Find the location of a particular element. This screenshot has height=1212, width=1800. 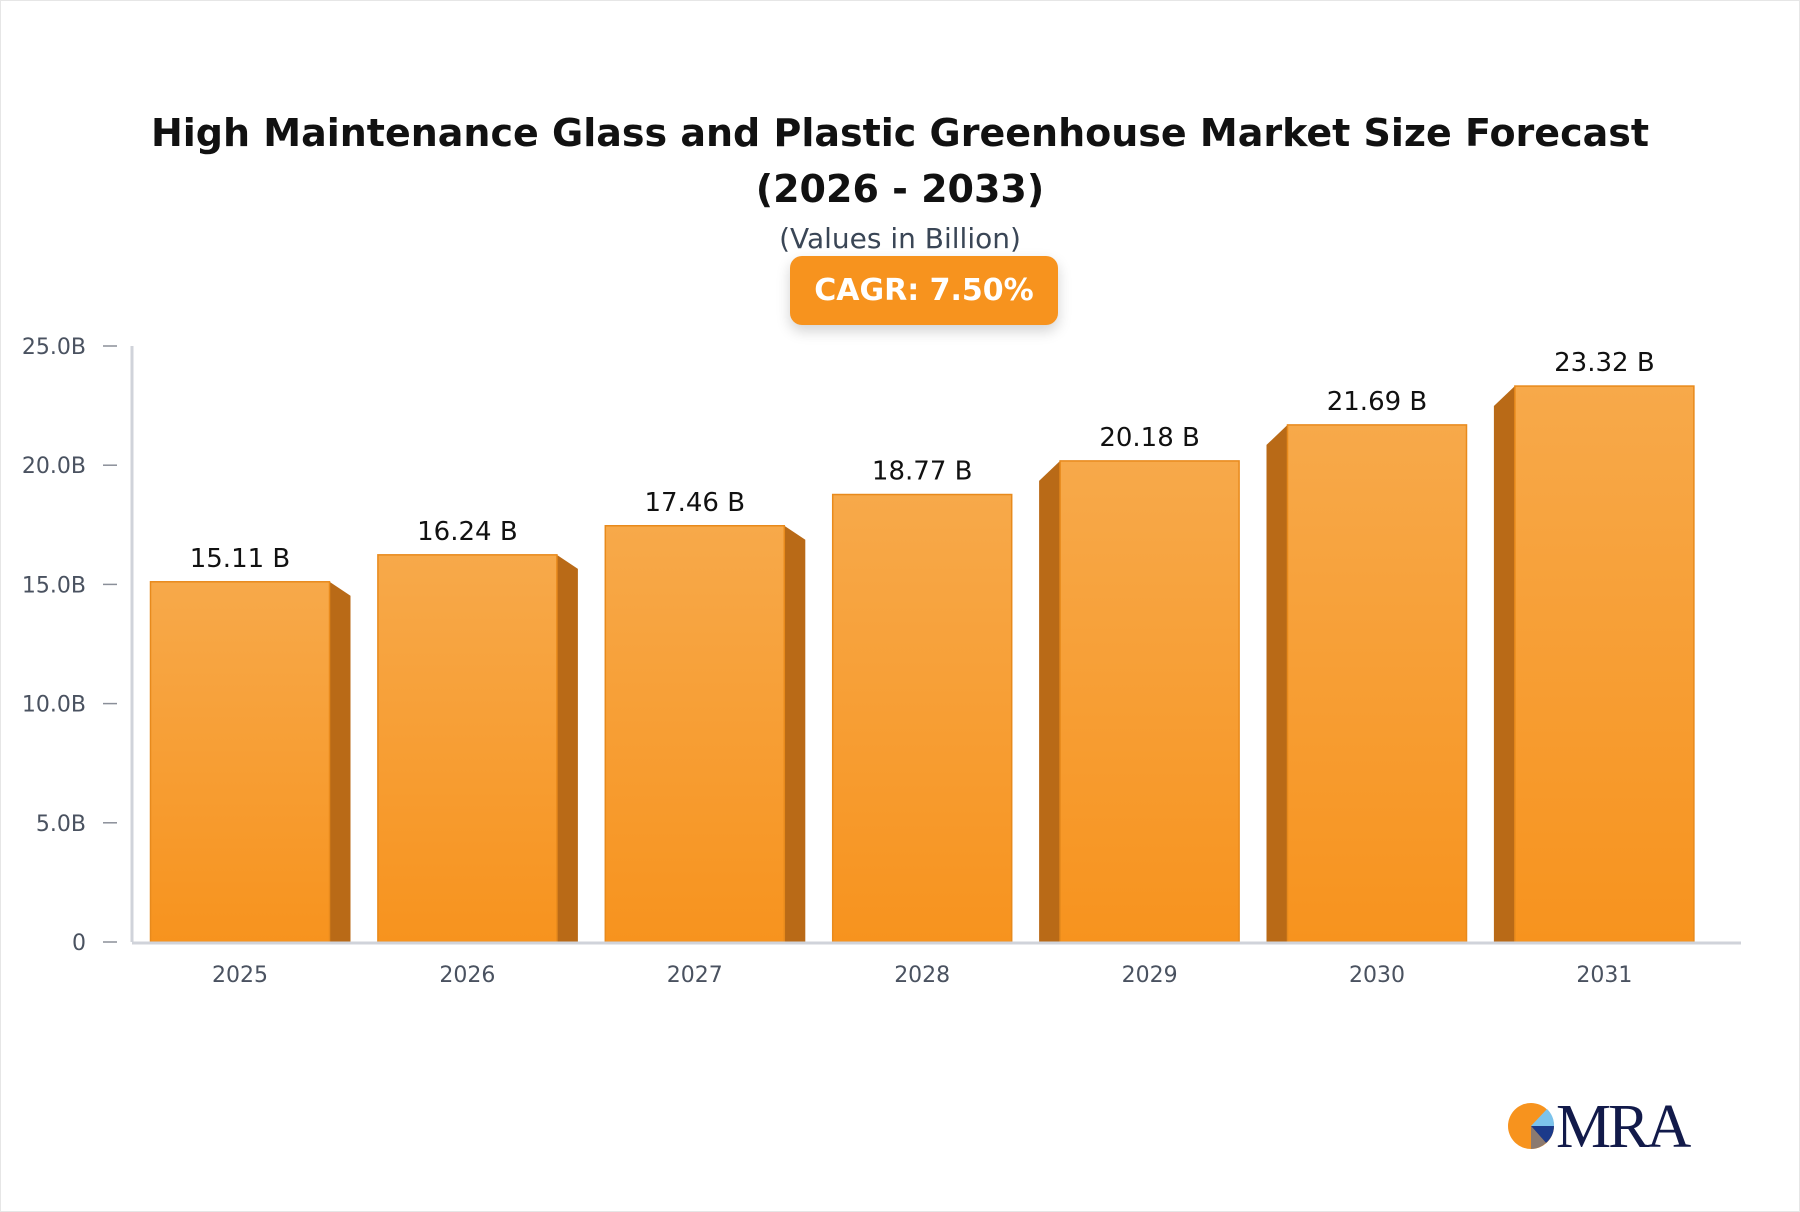

x-tick-label: 2028 is located at coordinates (922, 975).